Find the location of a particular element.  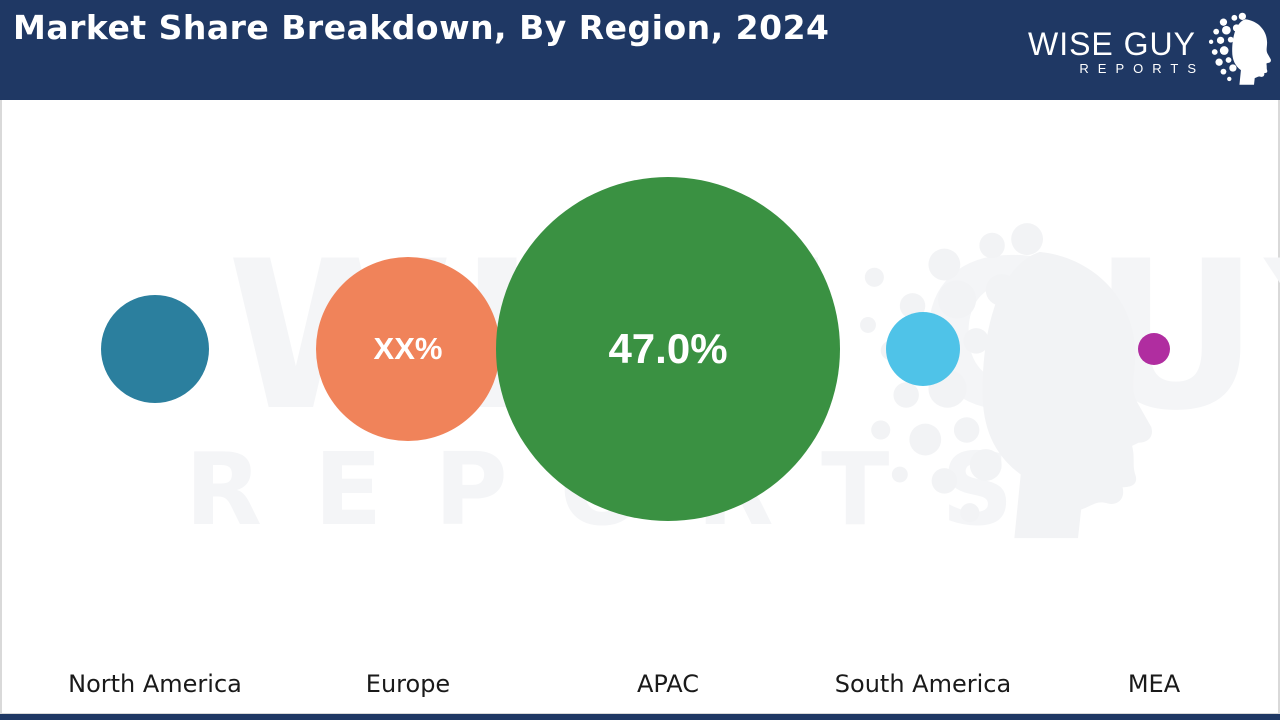

bubble-value-apac: 47.0% is located at coordinates (668, 348).